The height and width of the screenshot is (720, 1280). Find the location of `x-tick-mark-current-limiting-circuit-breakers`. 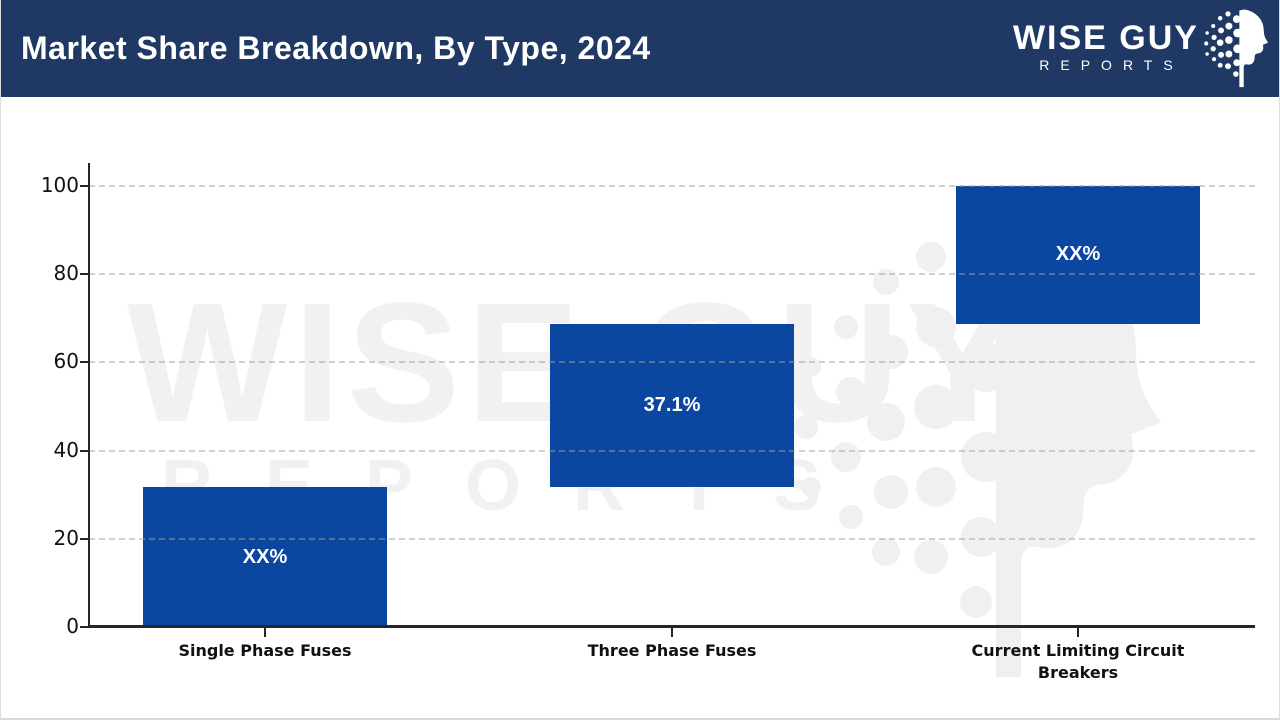

x-tick-mark-current-limiting-circuit-breakers is located at coordinates (1078, 632).